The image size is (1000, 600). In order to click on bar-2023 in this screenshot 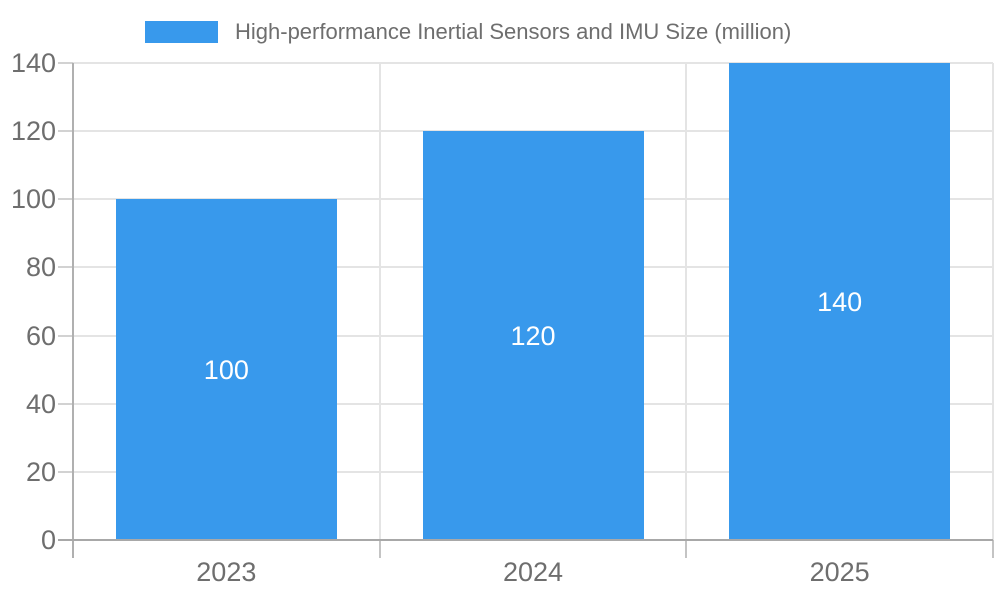, I will do `click(226, 369)`.